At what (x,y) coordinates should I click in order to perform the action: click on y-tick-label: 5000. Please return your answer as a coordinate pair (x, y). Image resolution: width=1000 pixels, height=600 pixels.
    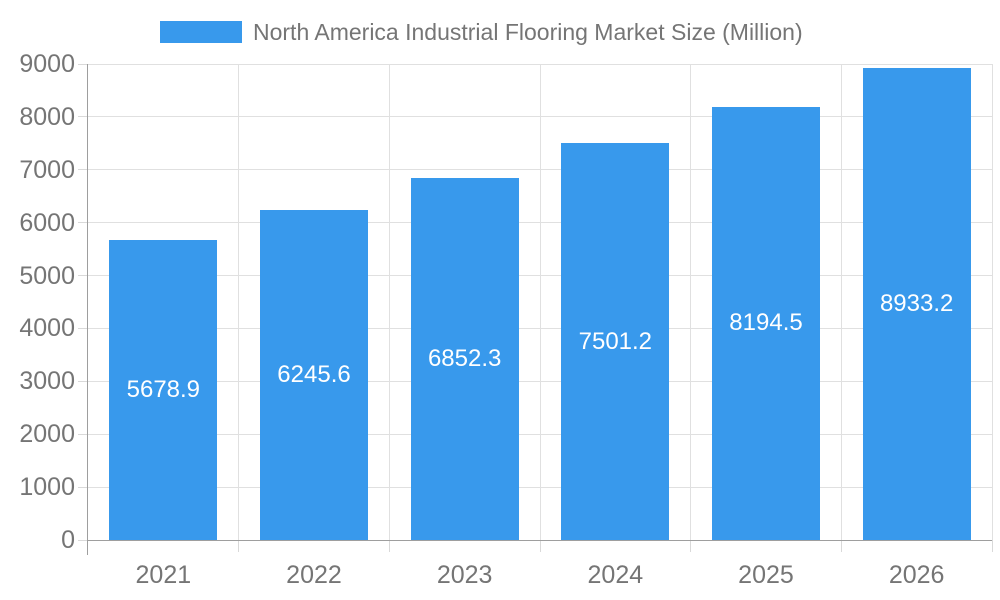
    Looking at the image, I should click on (47, 275).